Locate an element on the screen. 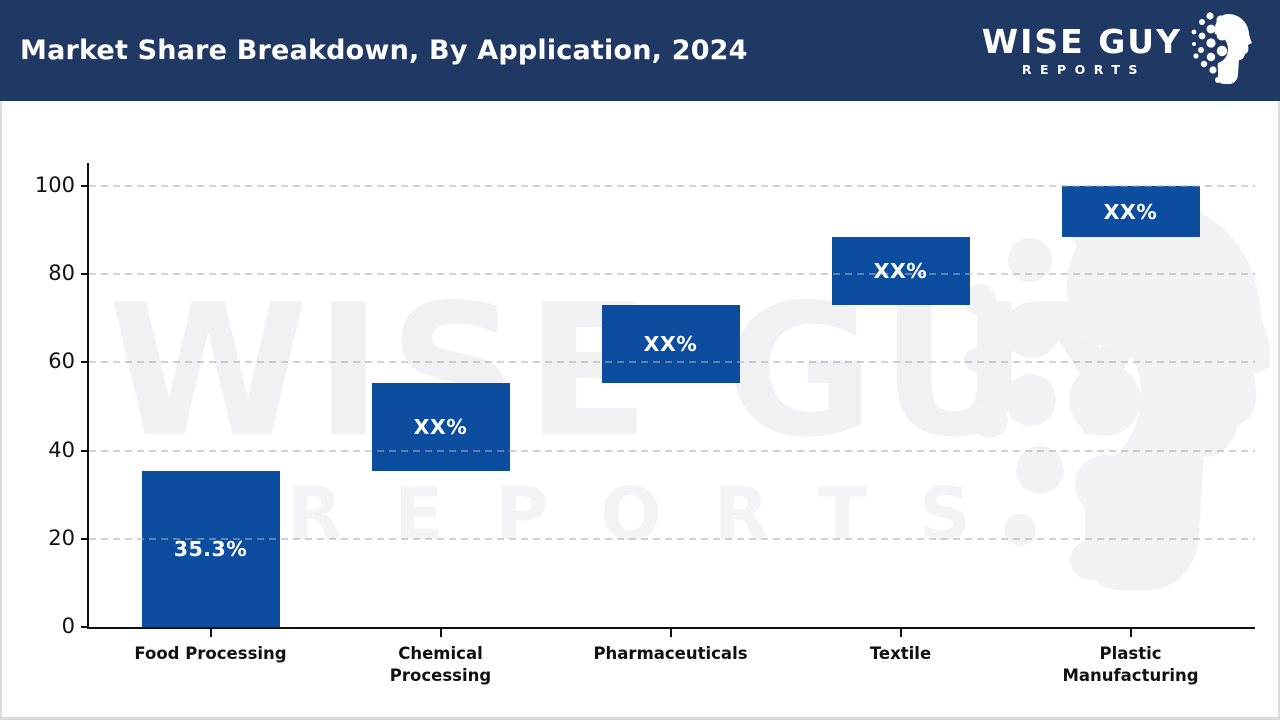  y-tick-label: 100 is located at coordinates (54, 184).